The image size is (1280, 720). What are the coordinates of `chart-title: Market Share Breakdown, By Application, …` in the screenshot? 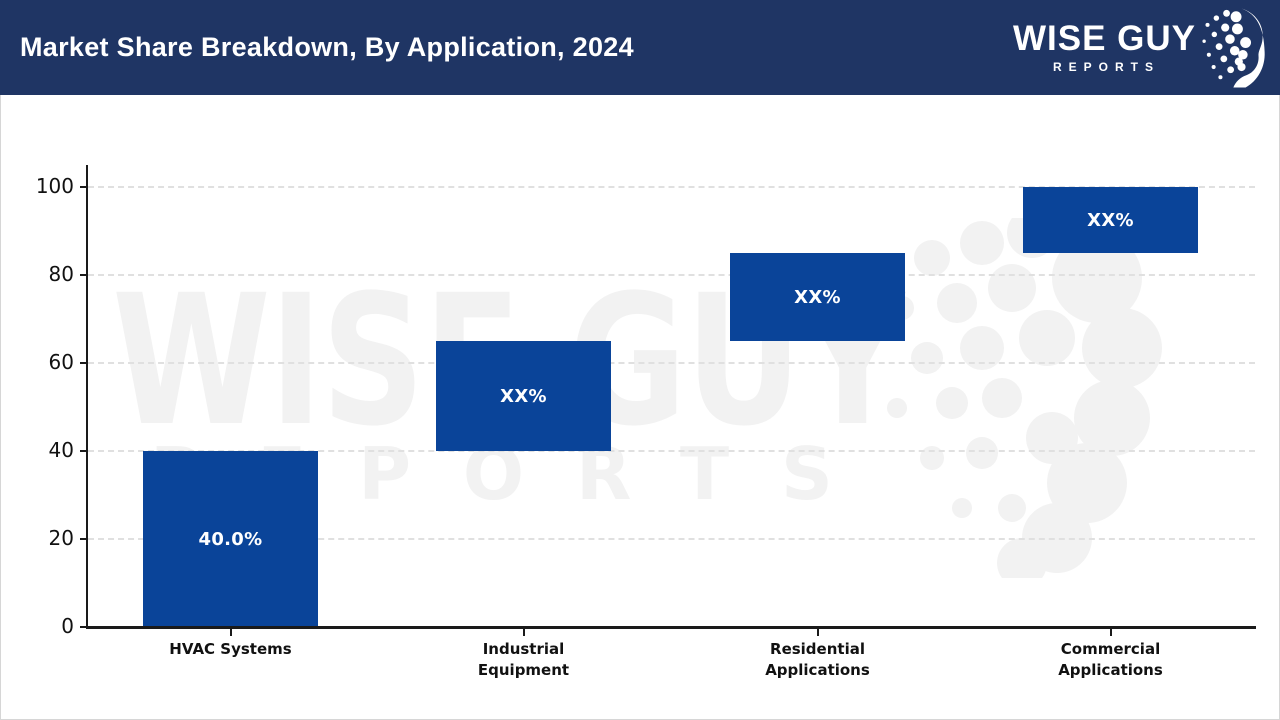 It's located at (327, 47).